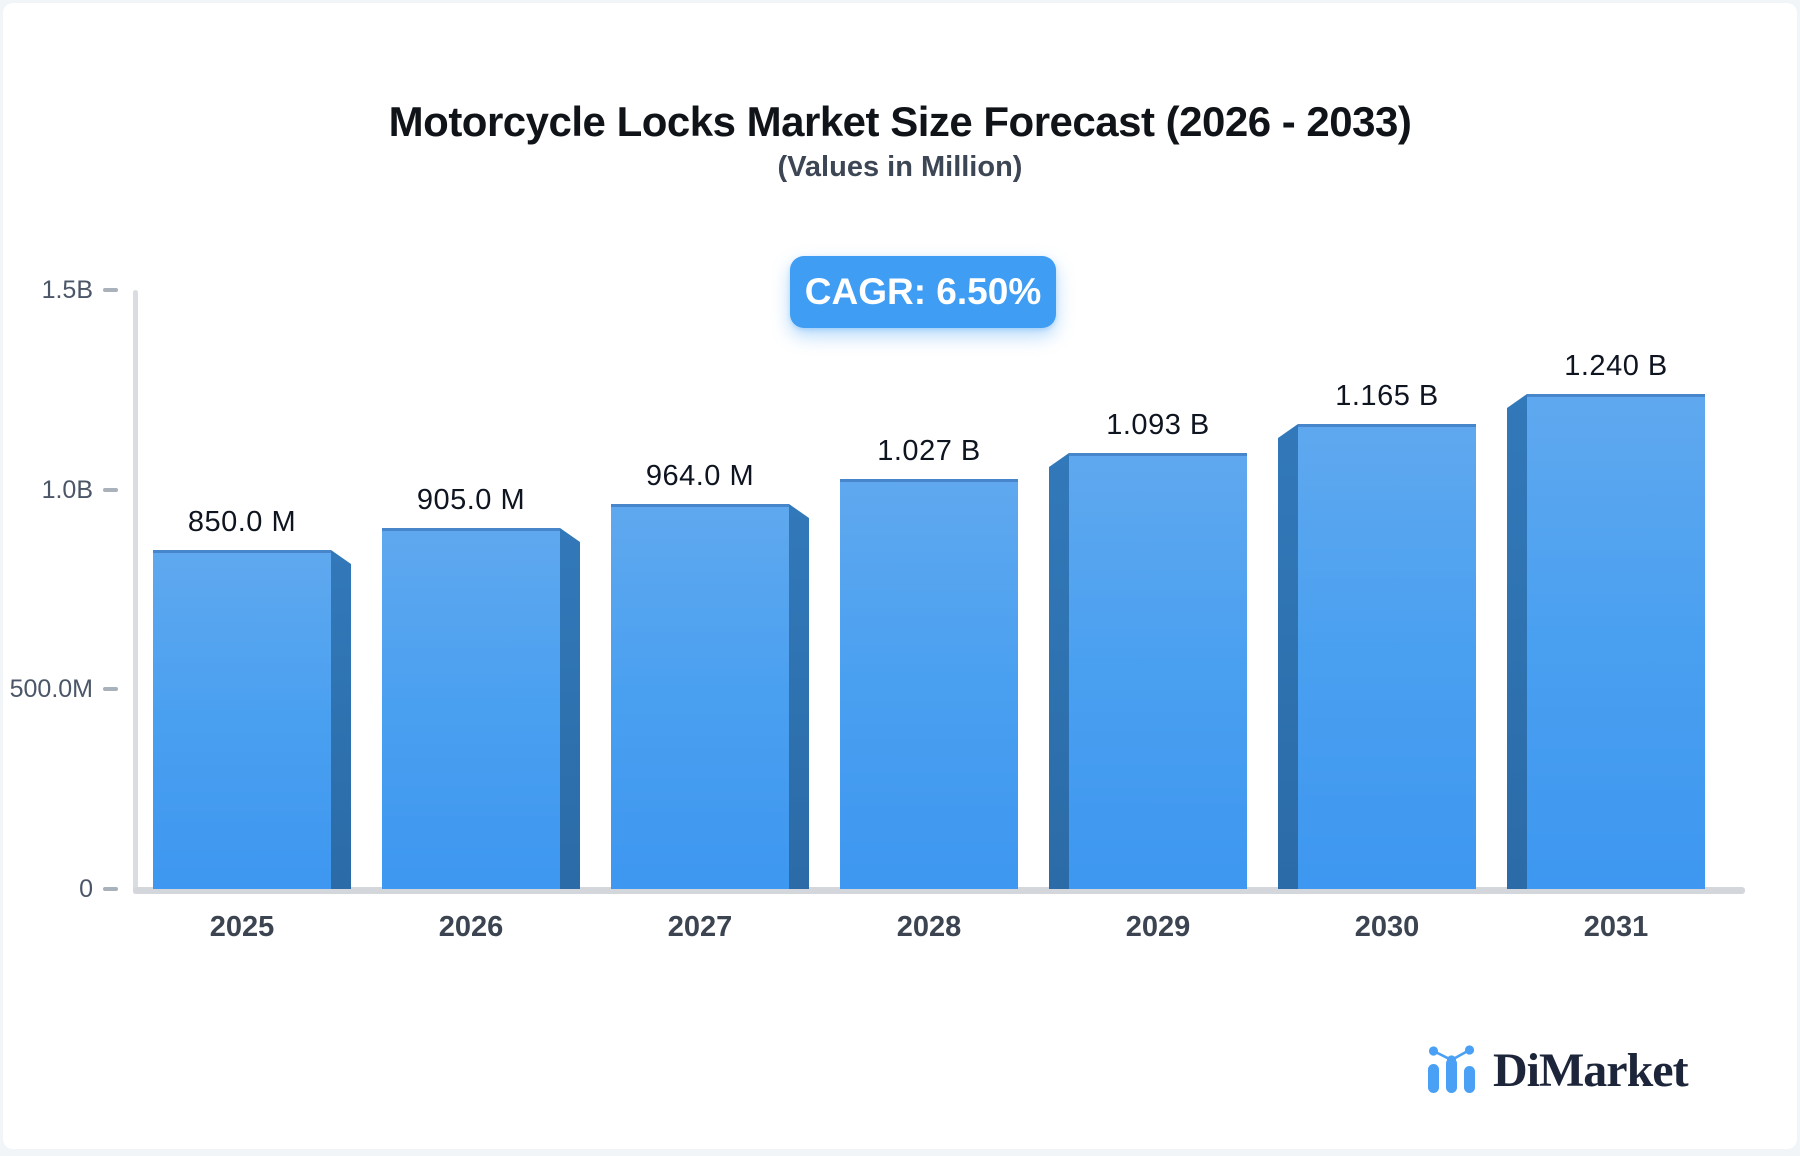 Image resolution: width=1800 pixels, height=1156 pixels. Describe the element at coordinates (1387, 656) in the screenshot. I see `bar-2030` at that location.